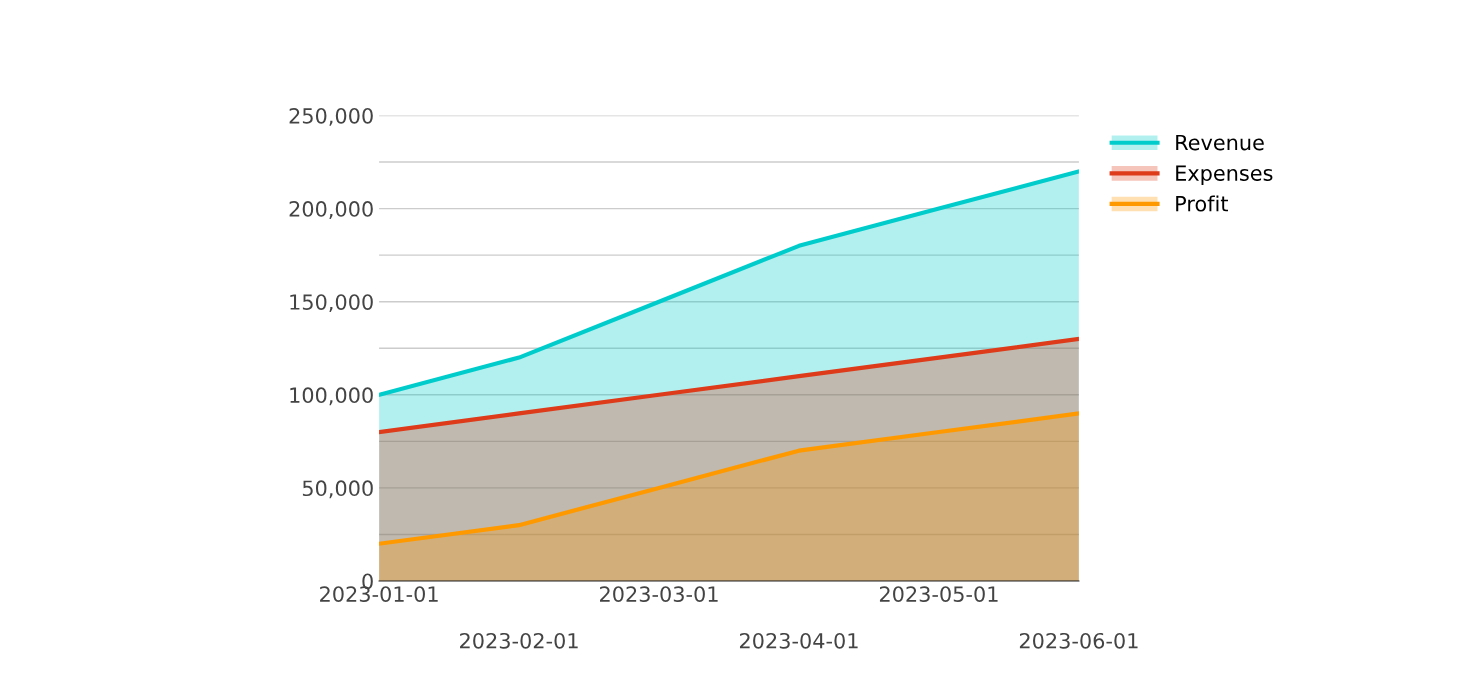 The height and width of the screenshot is (700, 1458). Describe the element at coordinates (519, 640) in the screenshot. I see `x-tick-label: 2023-02-01` at that location.